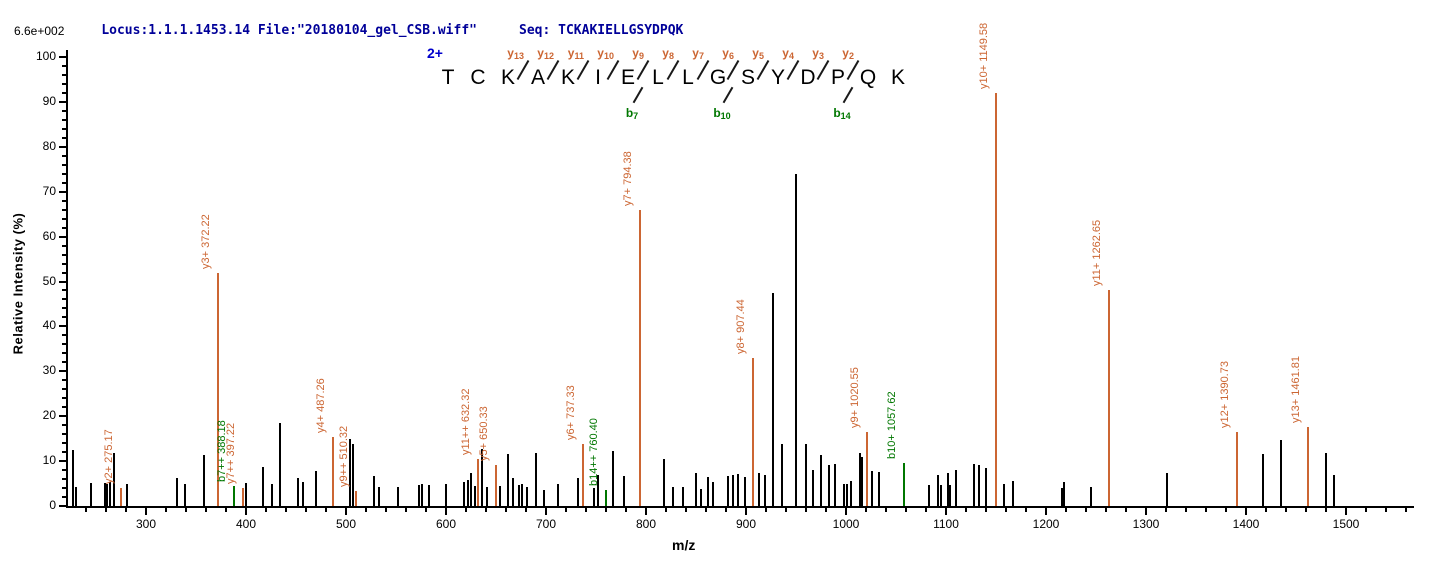 The image size is (1436, 566). Describe the element at coordinates (510, 53) in the screenshot. I see `ion-type: y` at that location.